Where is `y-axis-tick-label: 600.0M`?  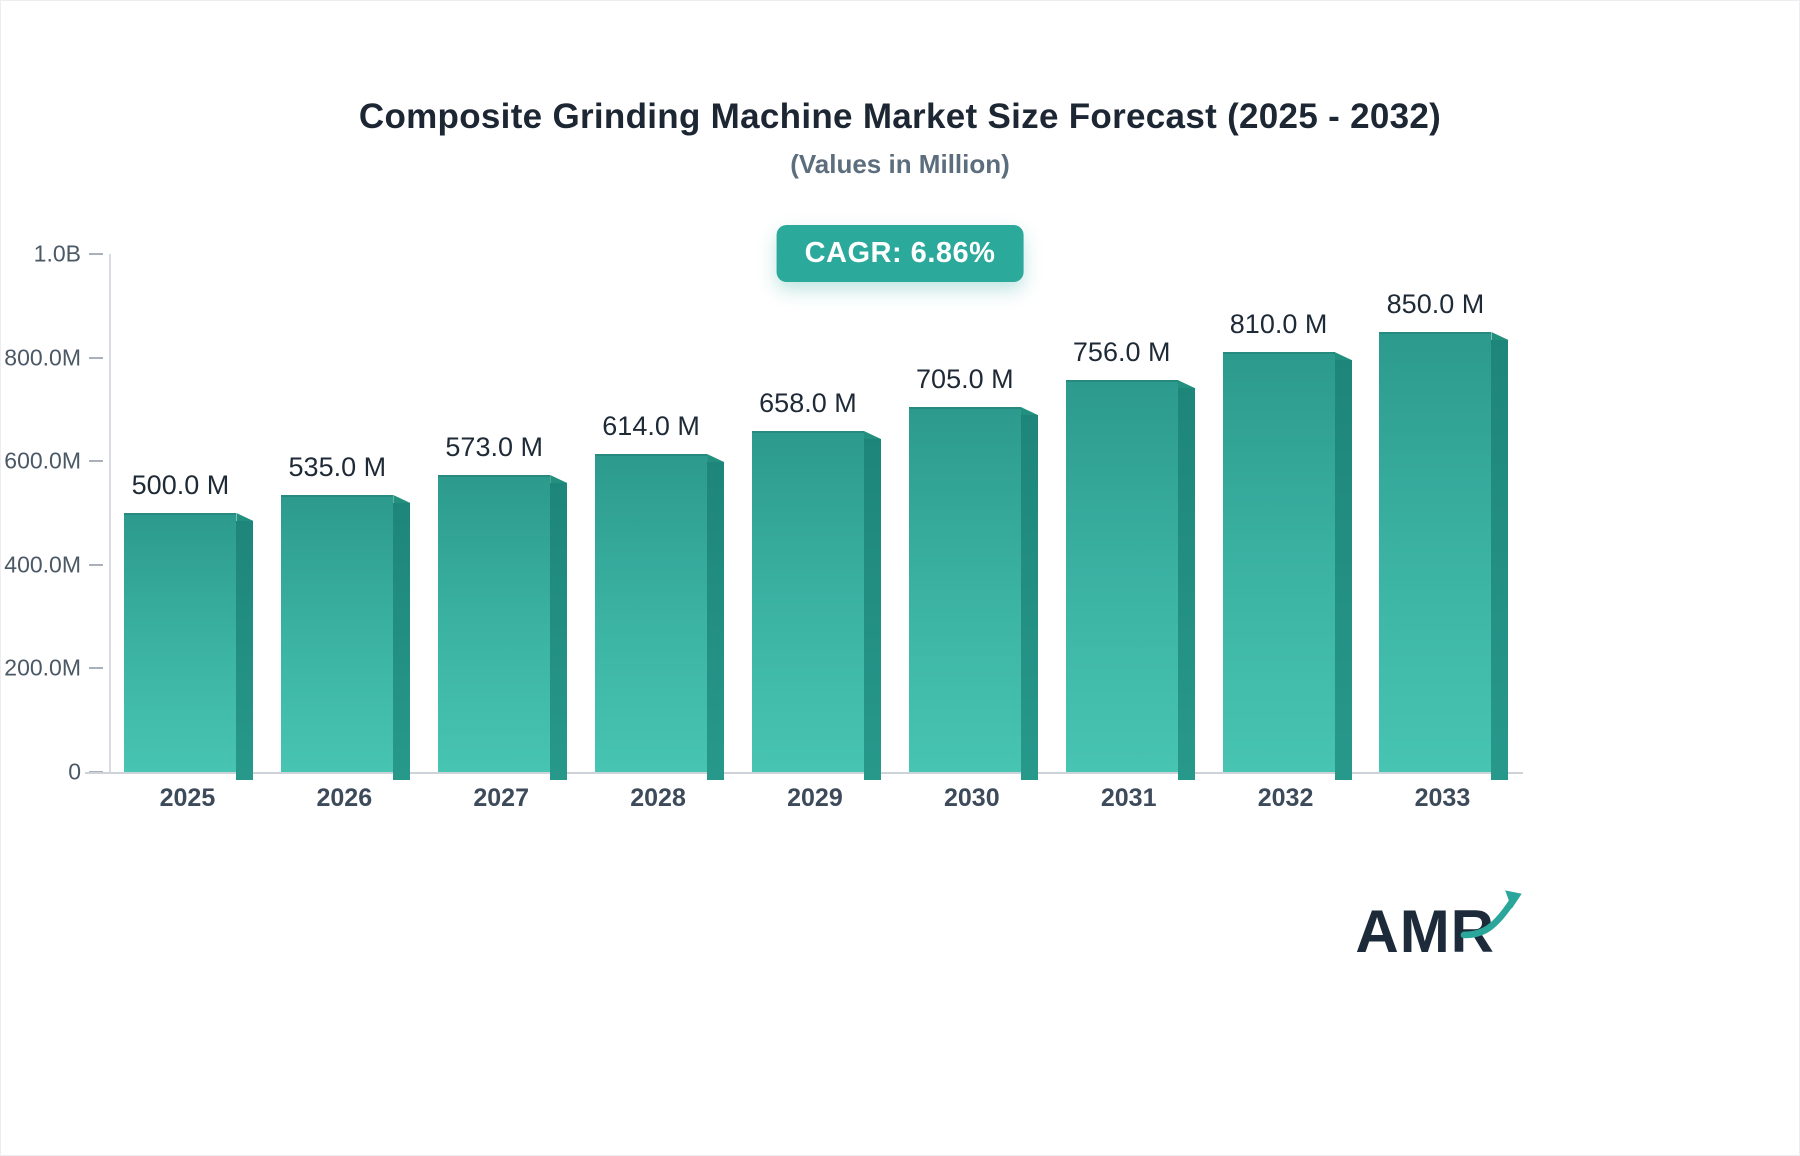
y-axis-tick-label: 600.0M is located at coordinates (42, 460).